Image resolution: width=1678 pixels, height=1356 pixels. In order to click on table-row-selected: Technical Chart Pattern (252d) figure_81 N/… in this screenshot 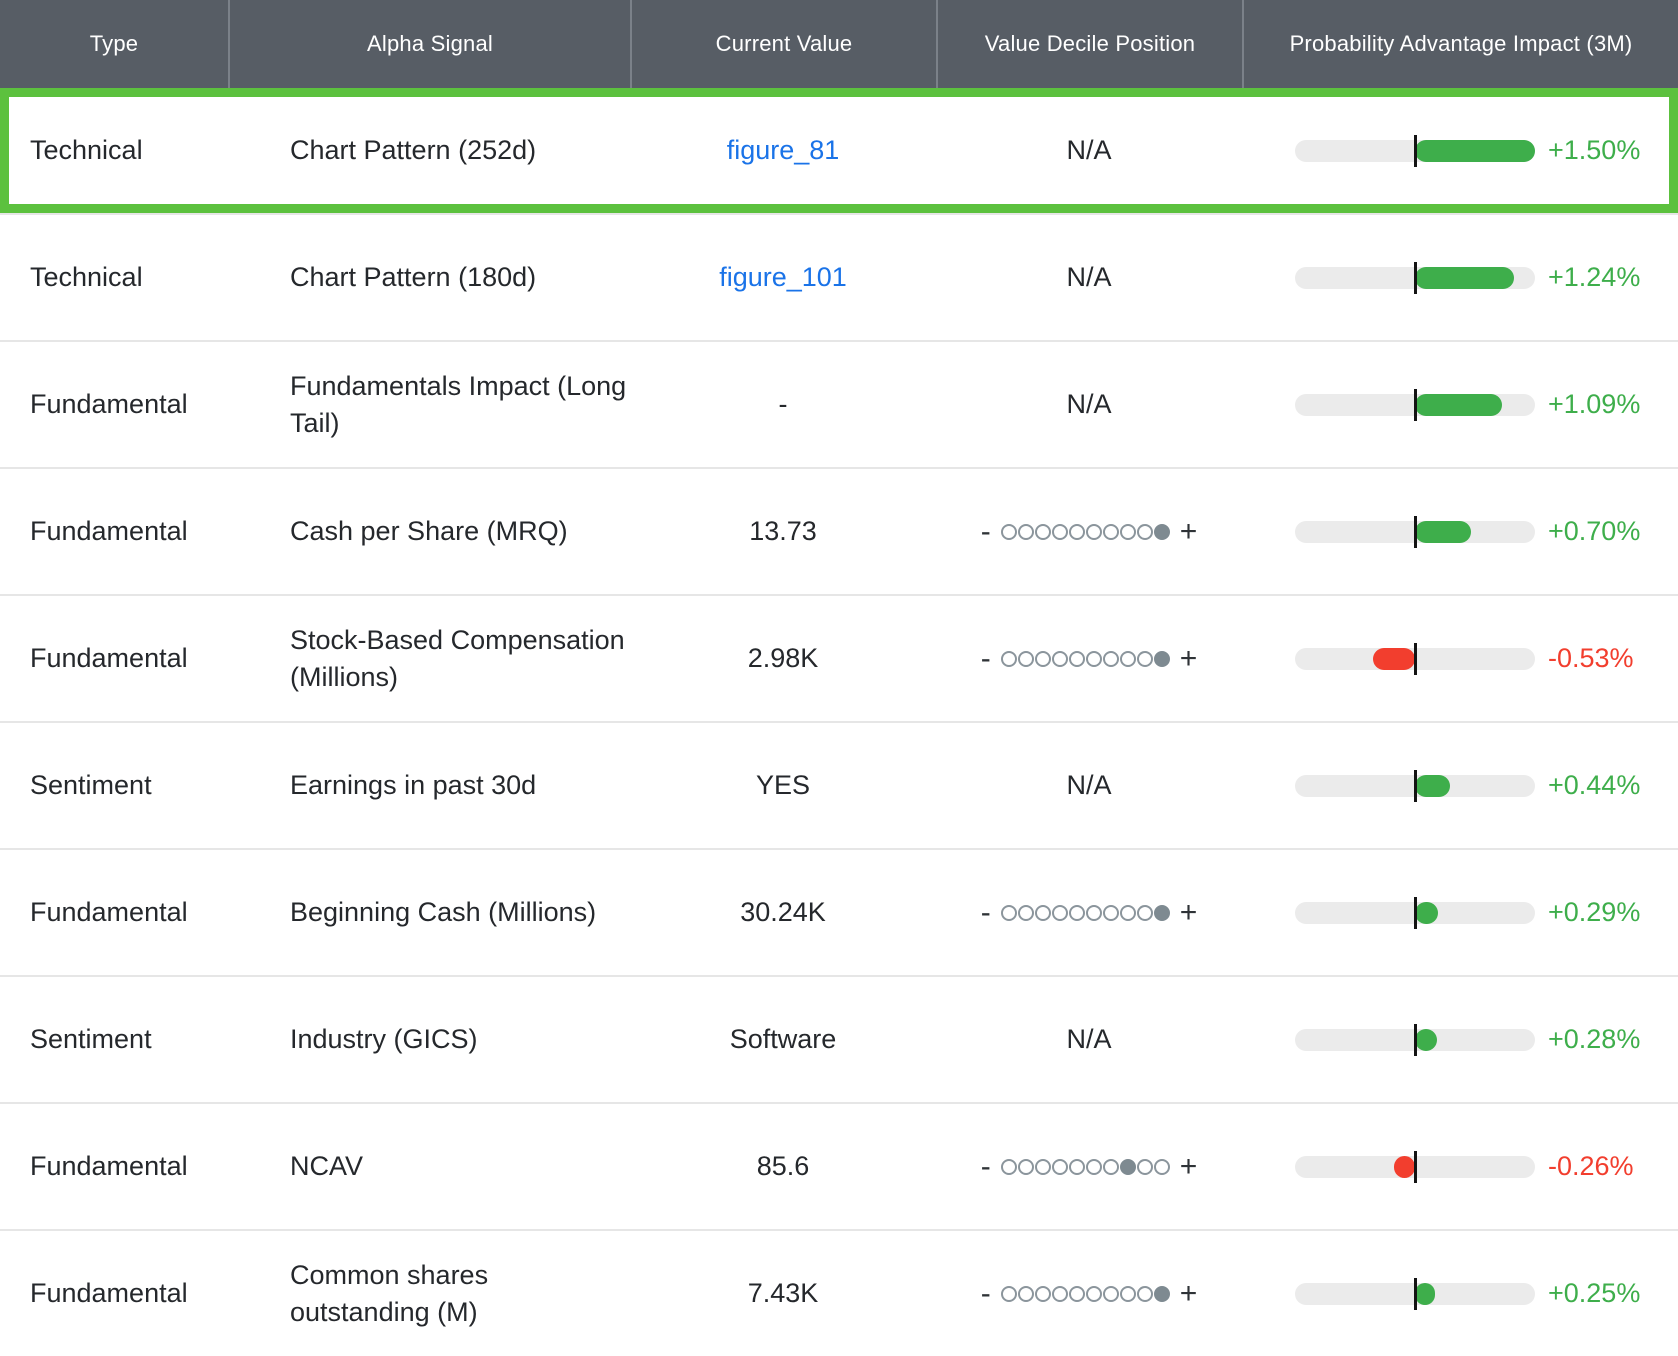, I will do `click(839, 151)`.